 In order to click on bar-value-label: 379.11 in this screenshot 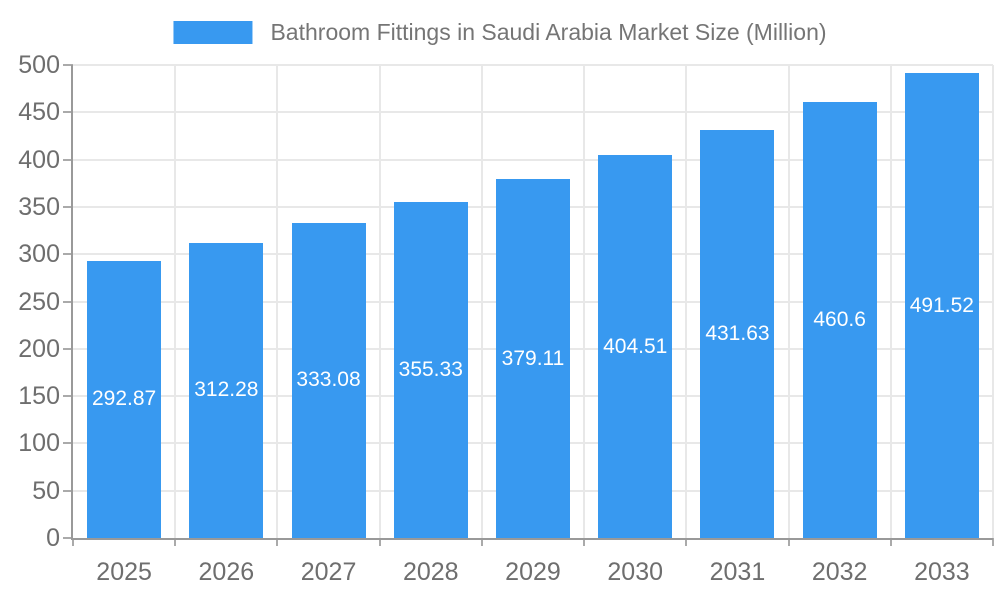, I will do `click(533, 358)`.